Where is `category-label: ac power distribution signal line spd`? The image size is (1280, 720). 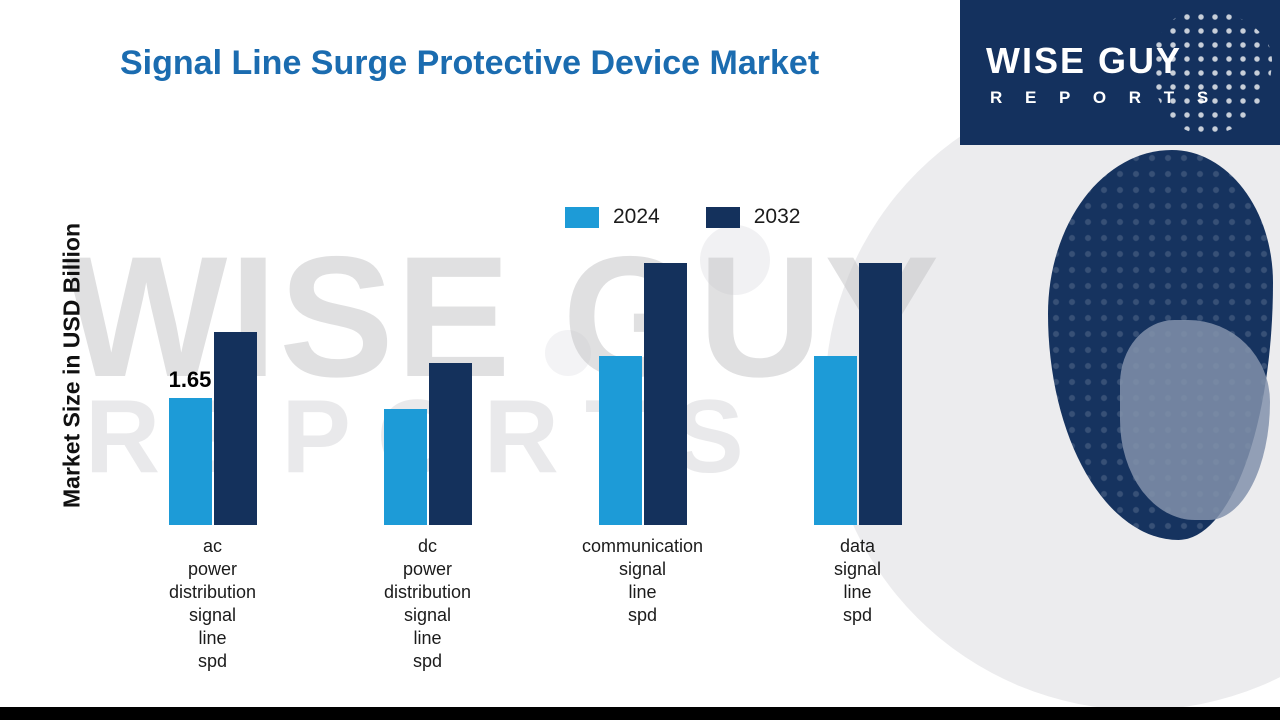 category-label: ac power distribution signal line spd is located at coordinates (212, 603).